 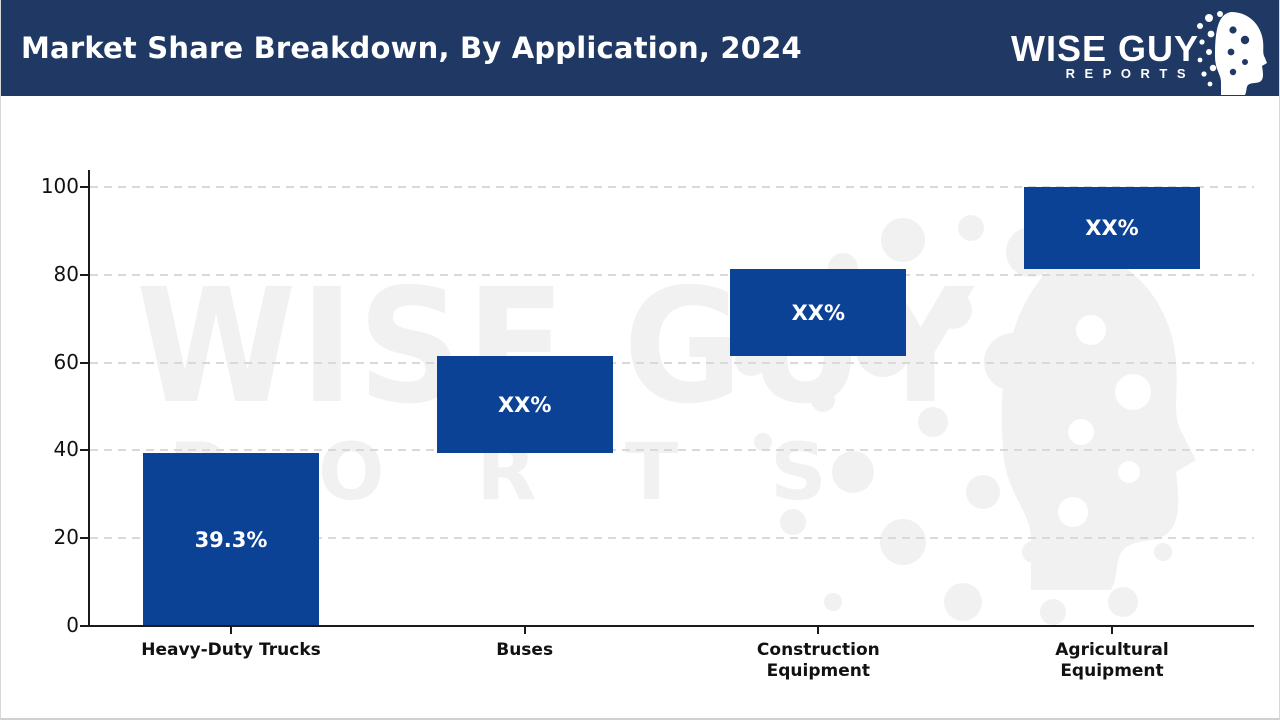 What do you see at coordinates (1130, 73) in the screenshot?
I see `logo-subtitle: REPORTS` at bounding box center [1130, 73].